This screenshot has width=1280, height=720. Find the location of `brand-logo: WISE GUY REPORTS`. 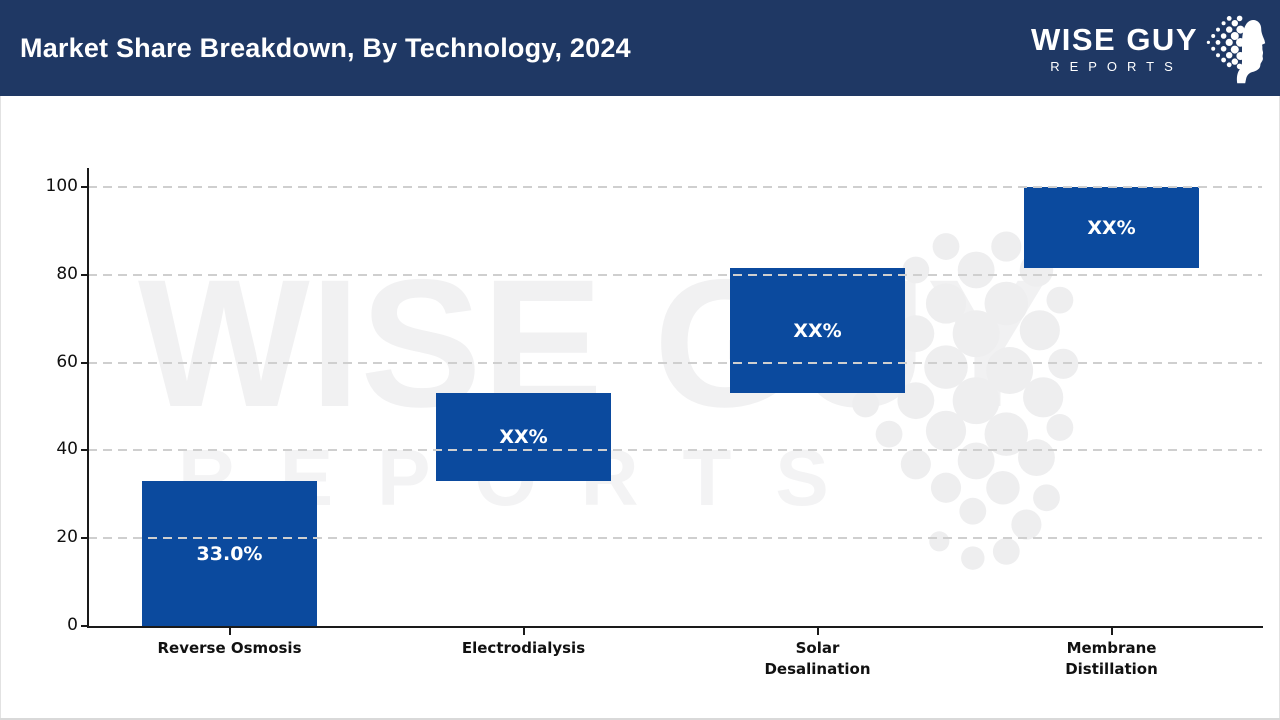

brand-logo: WISE GUY REPORTS is located at coordinates (1155, 48).